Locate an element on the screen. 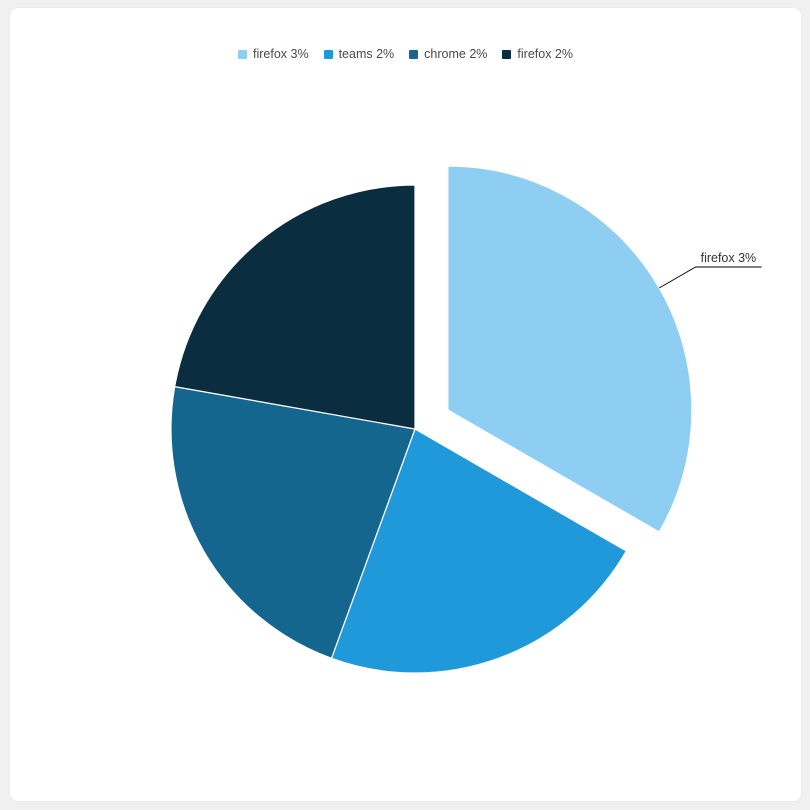  legend-item-firefox-0: firefox 3% is located at coordinates (273, 54).